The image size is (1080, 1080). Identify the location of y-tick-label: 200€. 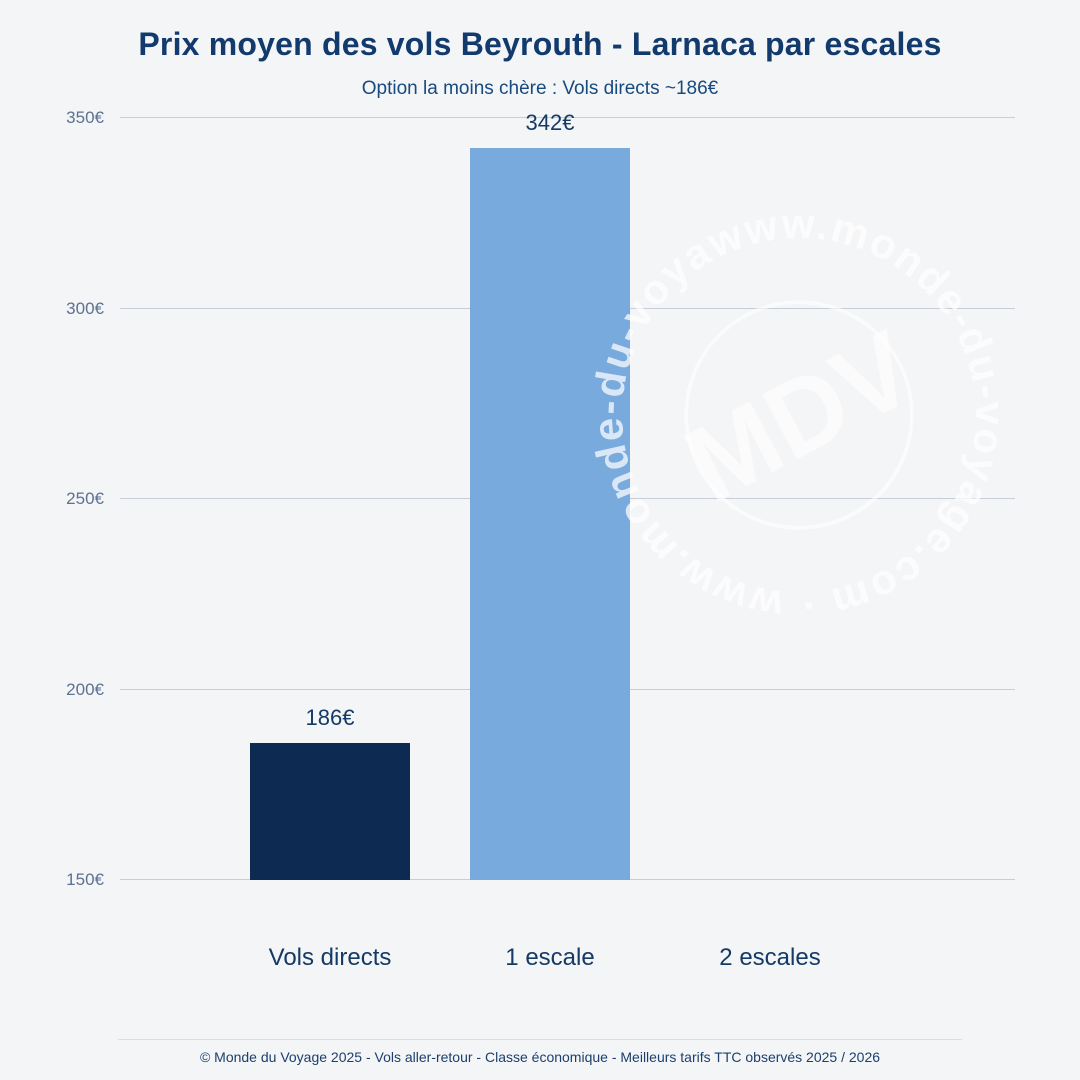
(85, 689).